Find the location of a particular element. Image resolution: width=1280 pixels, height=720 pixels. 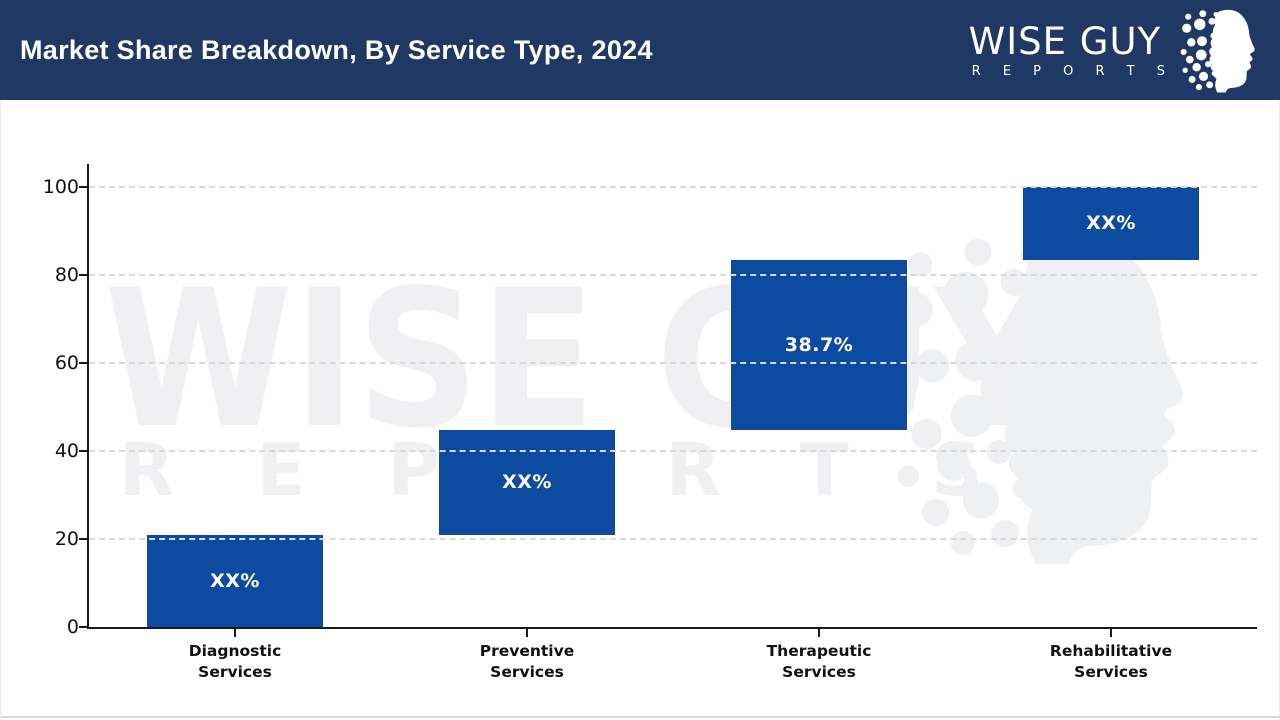

x-category-label: Diagnostic Services is located at coordinates (235, 661).